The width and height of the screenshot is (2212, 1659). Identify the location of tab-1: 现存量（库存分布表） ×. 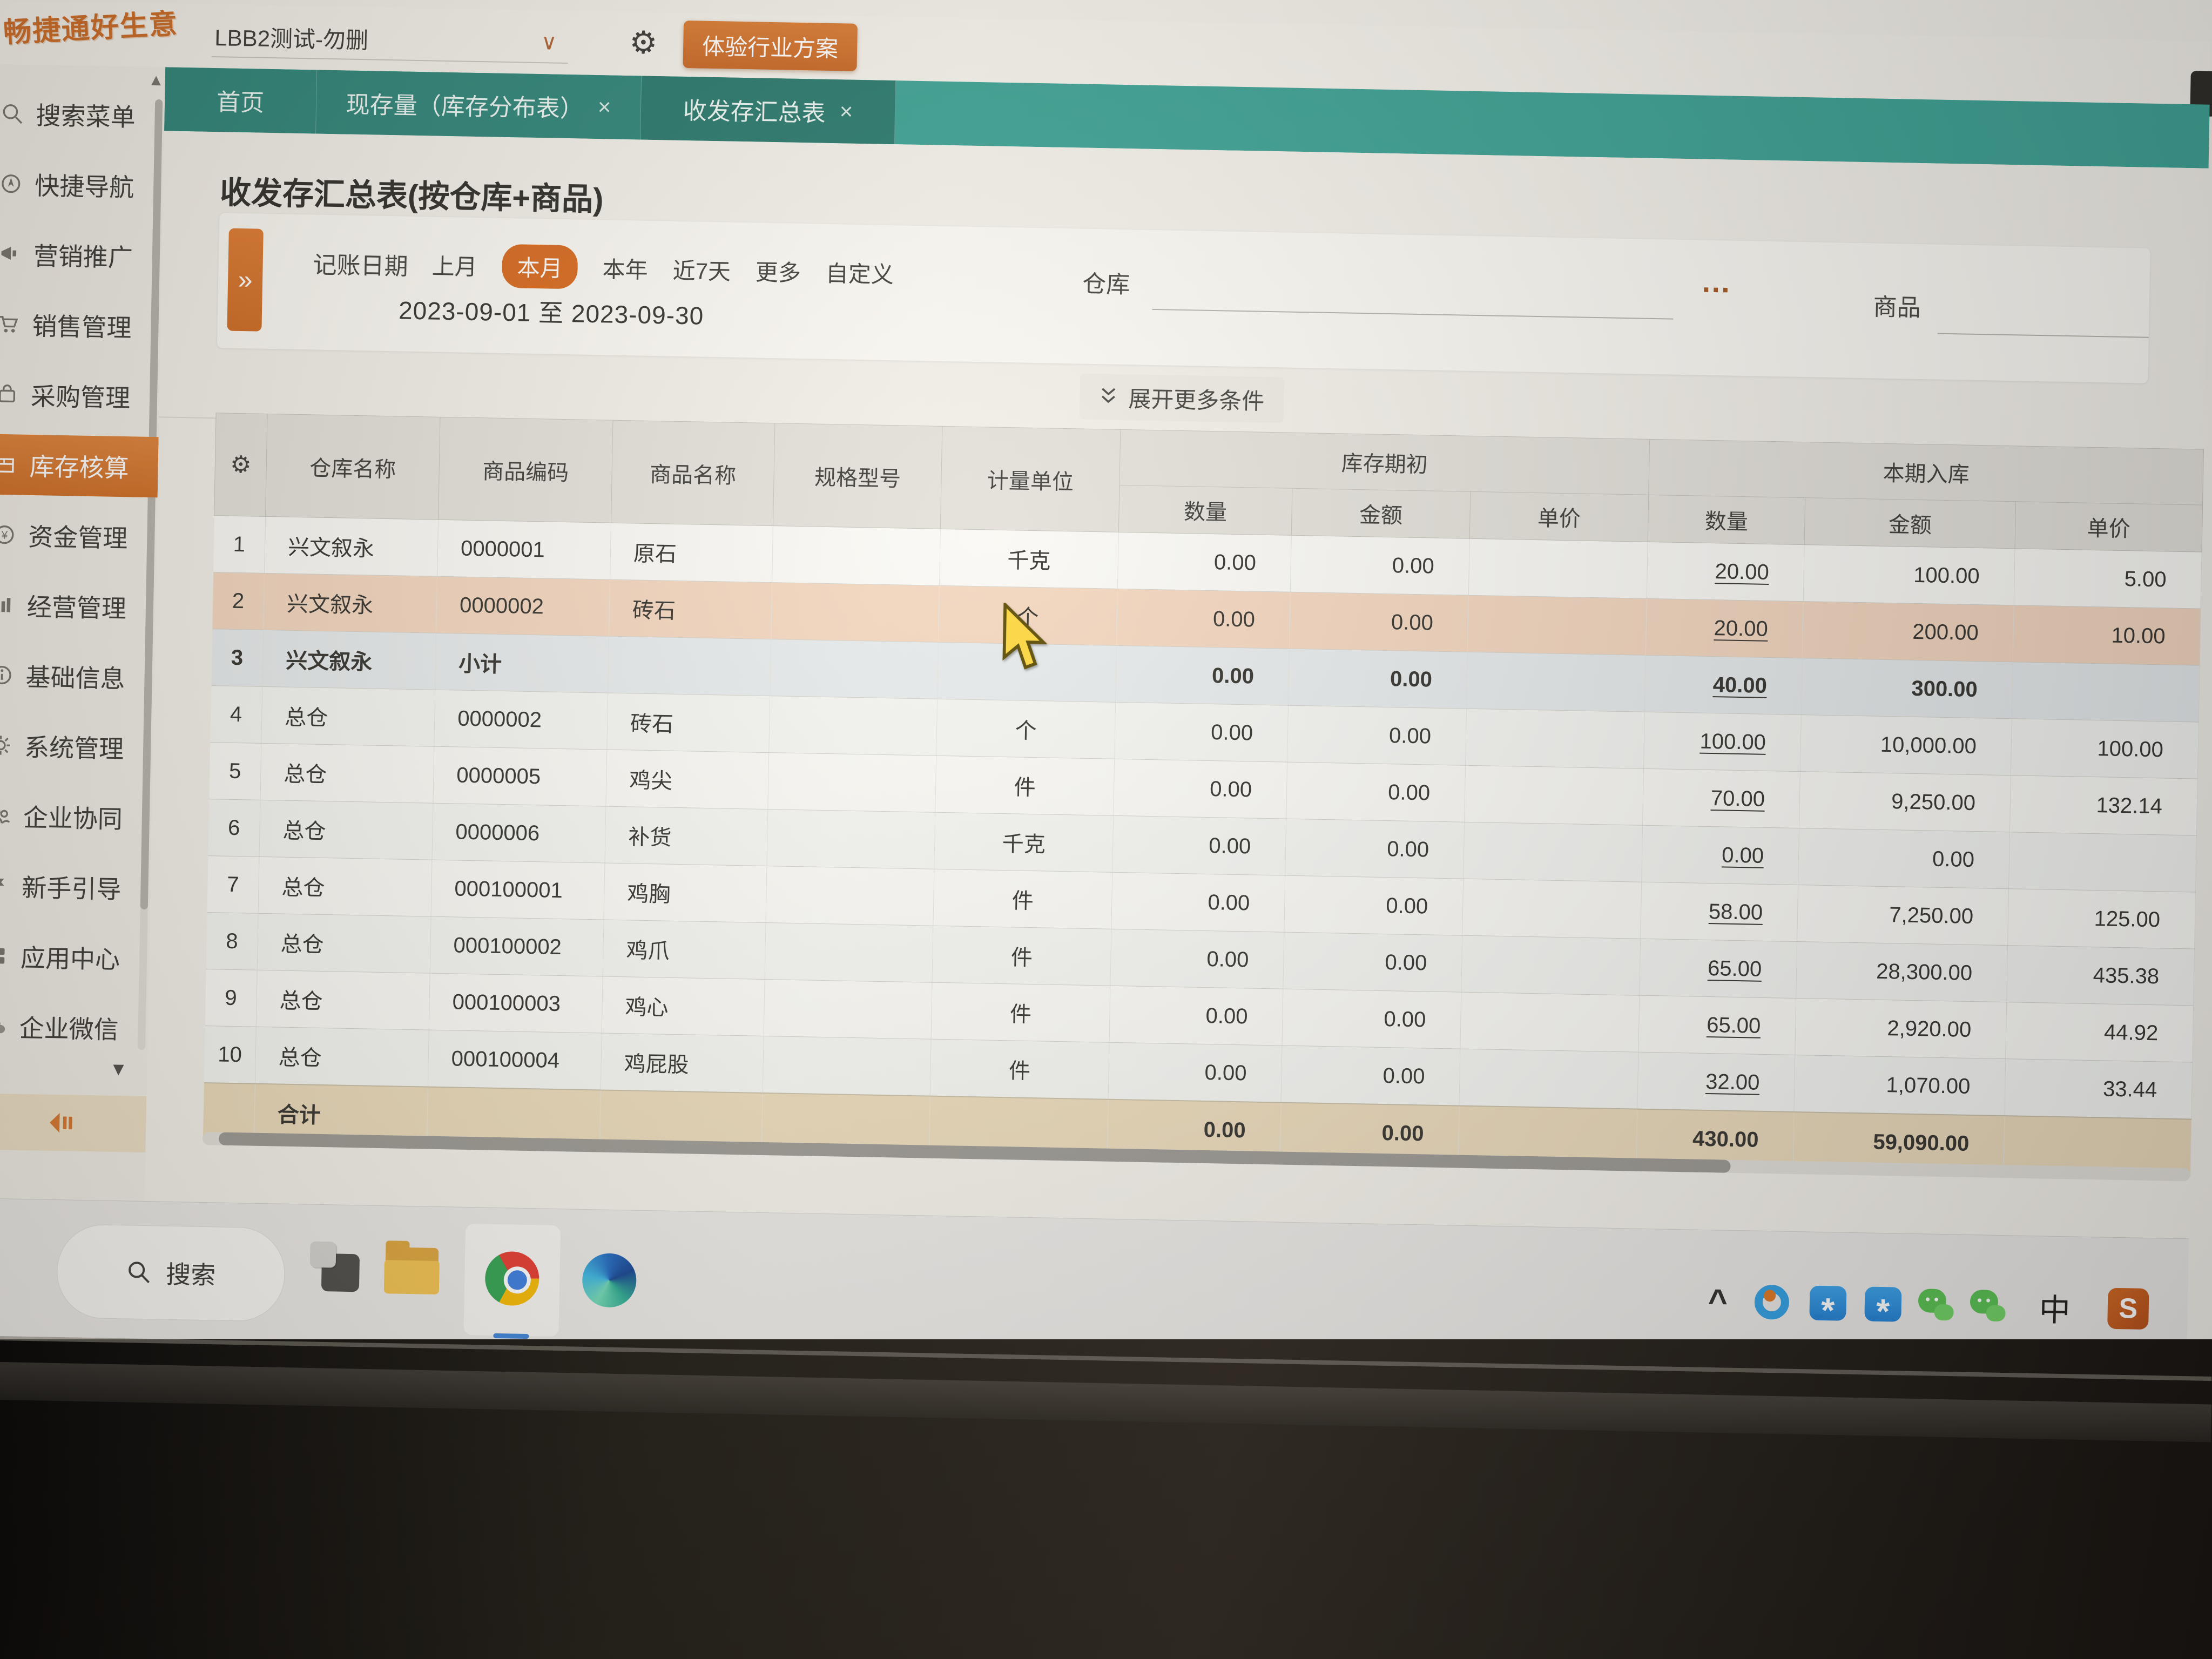
(479, 105).